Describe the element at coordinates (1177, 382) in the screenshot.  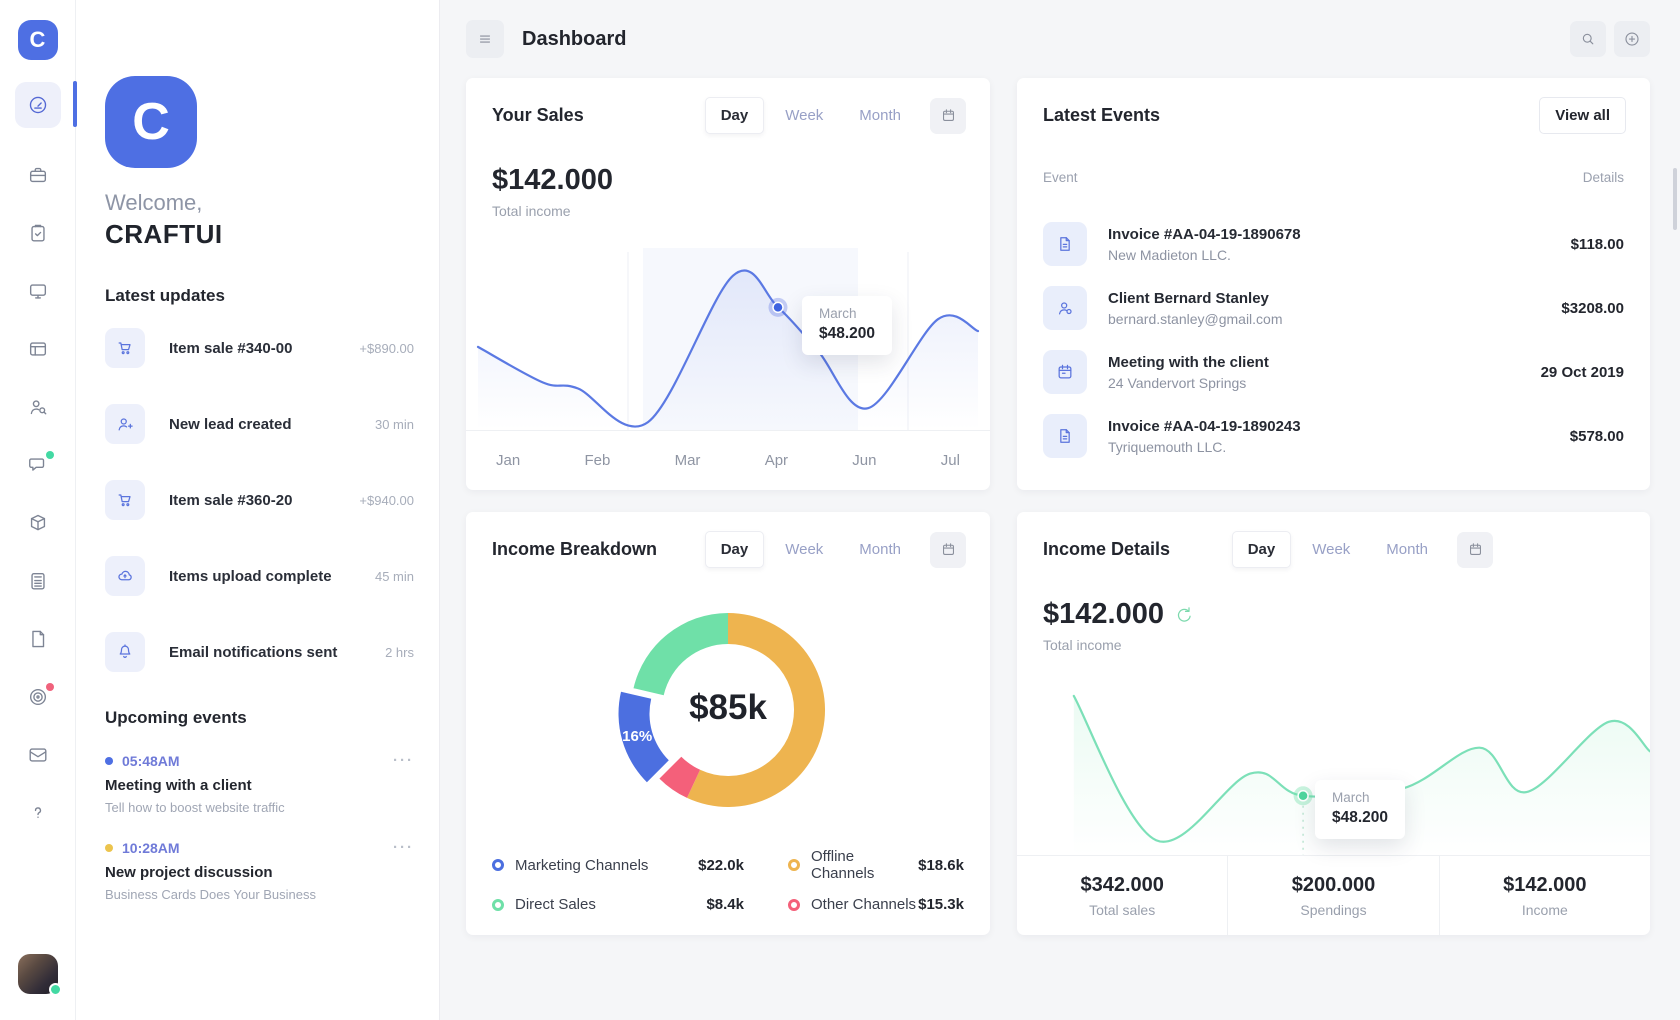
I see `event-row-subtitle: 24 Vandervort Springs` at that location.